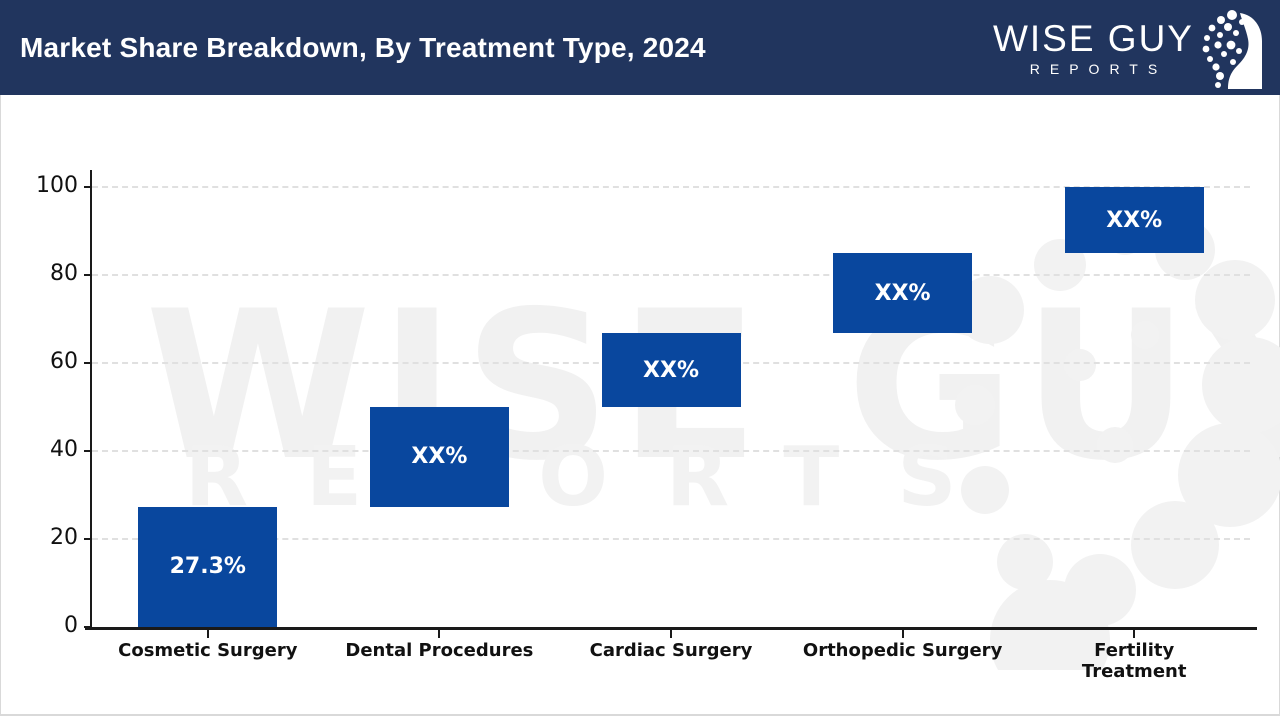  Describe the element at coordinates (64, 449) in the screenshot. I see `y-tick-label-40: 40` at that location.